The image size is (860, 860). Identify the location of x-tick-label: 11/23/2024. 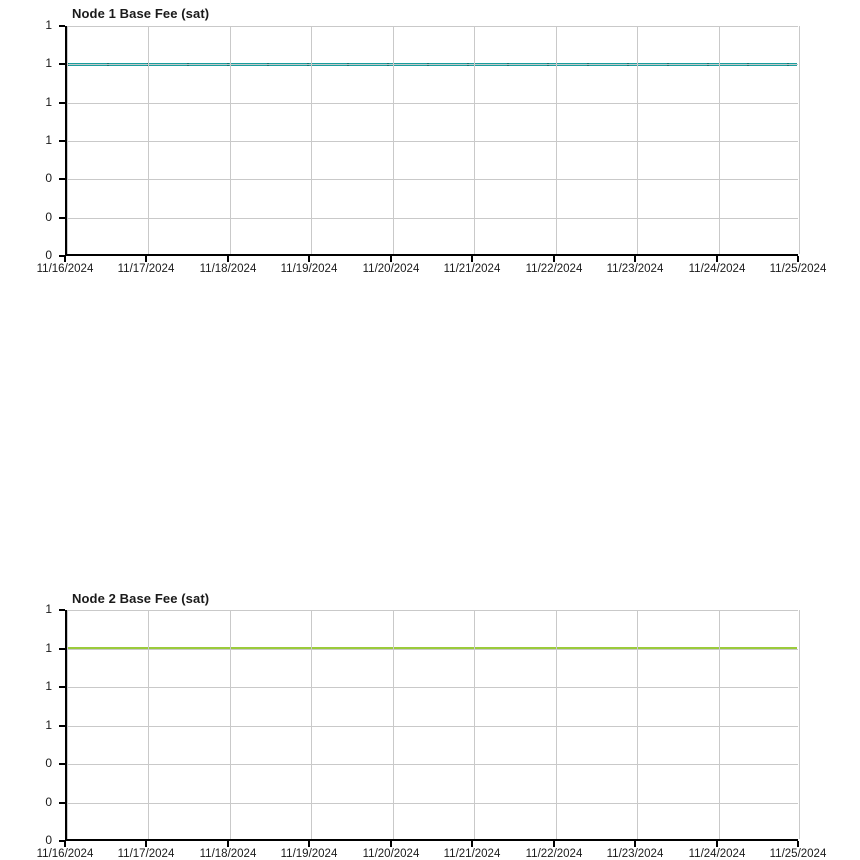
(635, 269).